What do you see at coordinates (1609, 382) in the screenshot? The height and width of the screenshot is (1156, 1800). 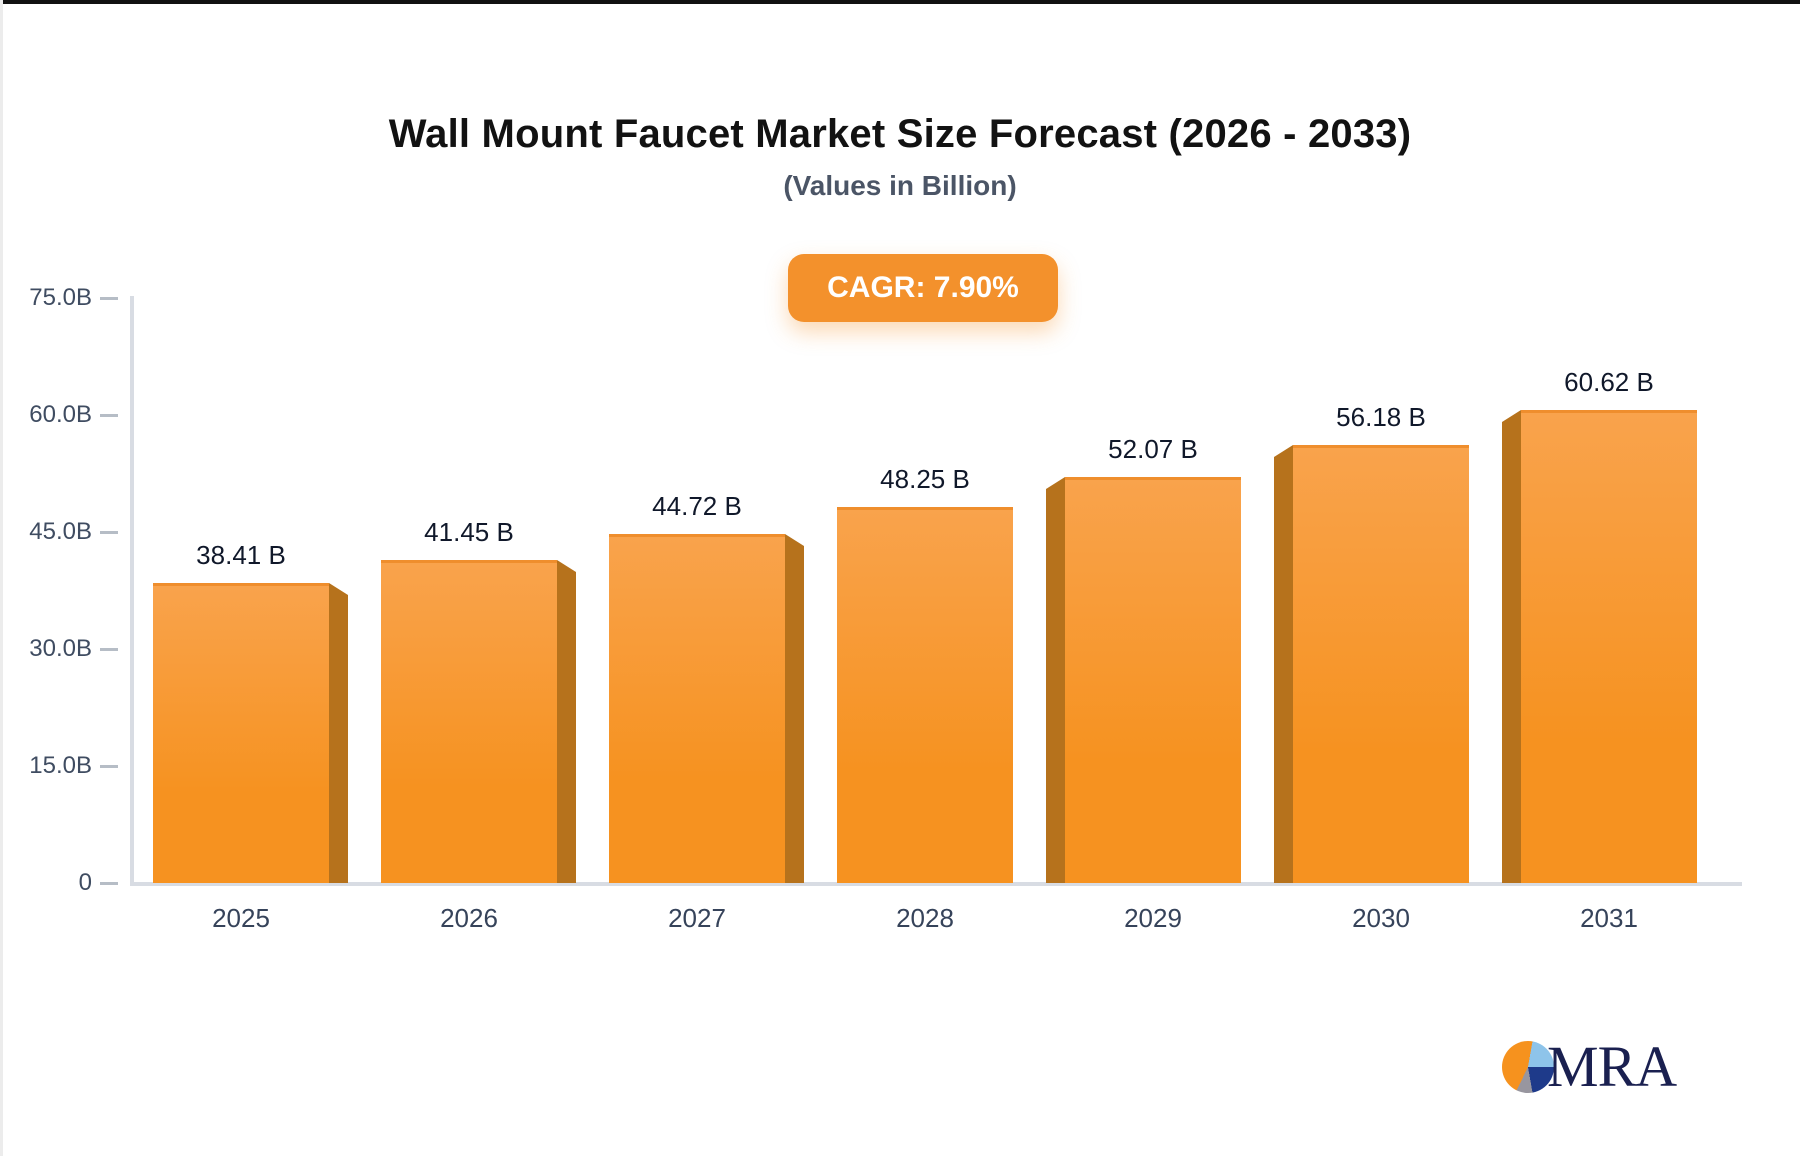 I see `bar-value-label-2031: 60.62 B` at bounding box center [1609, 382].